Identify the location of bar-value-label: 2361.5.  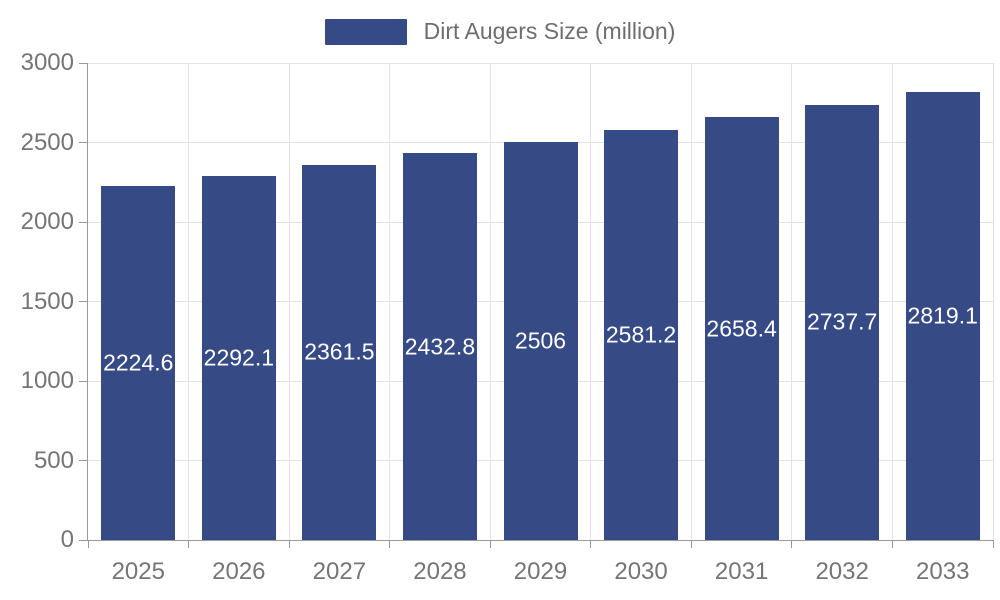
(339, 351).